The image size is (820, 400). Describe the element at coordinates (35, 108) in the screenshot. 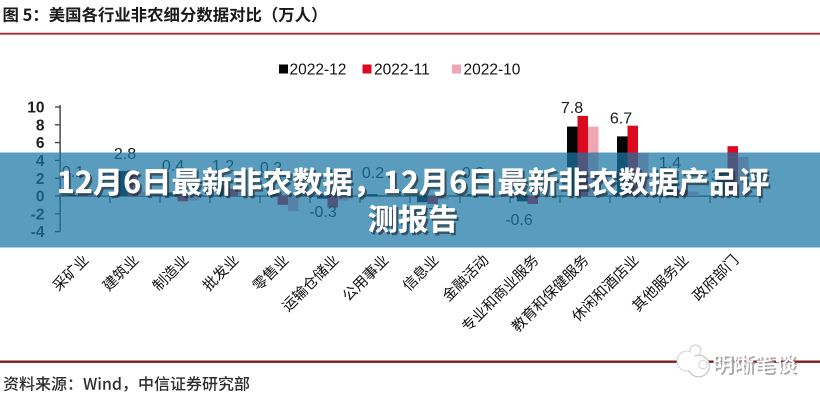

I see `svg-text: 10` at that location.